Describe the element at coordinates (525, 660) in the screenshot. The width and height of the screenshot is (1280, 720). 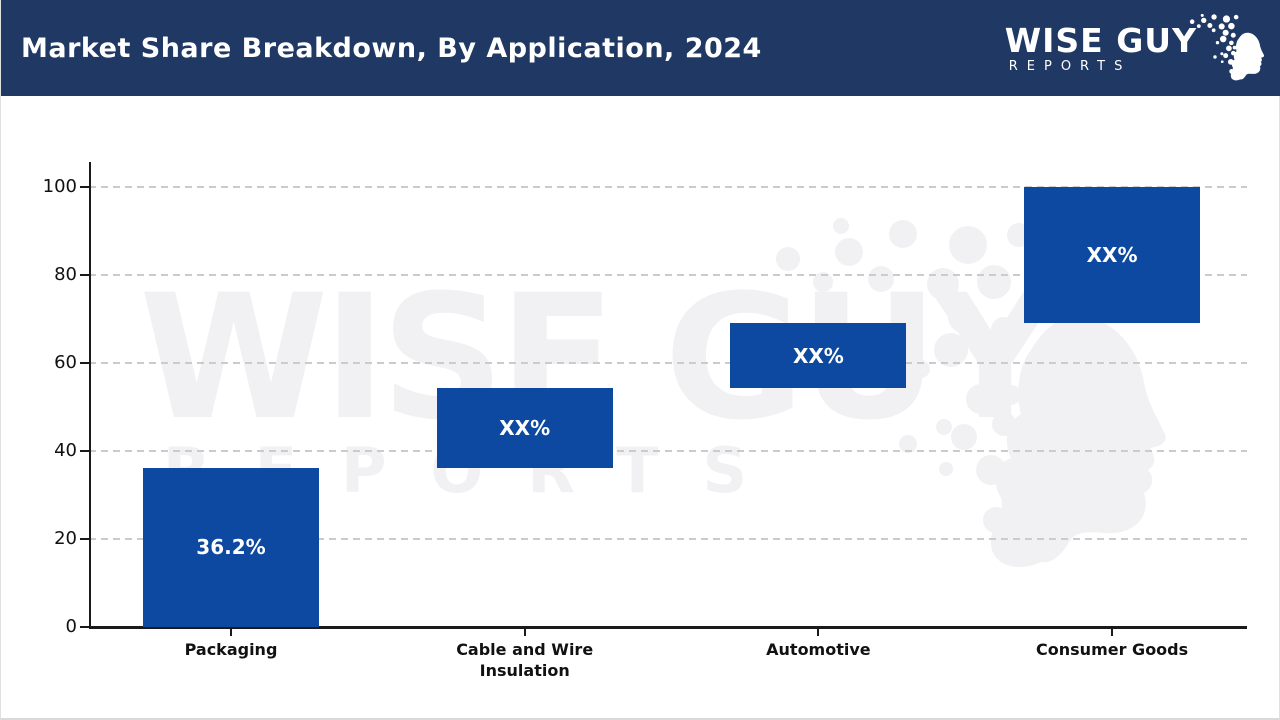
I see `x-category-label-cable-and-wire-insulation: Cable and Wire Insulation` at that location.